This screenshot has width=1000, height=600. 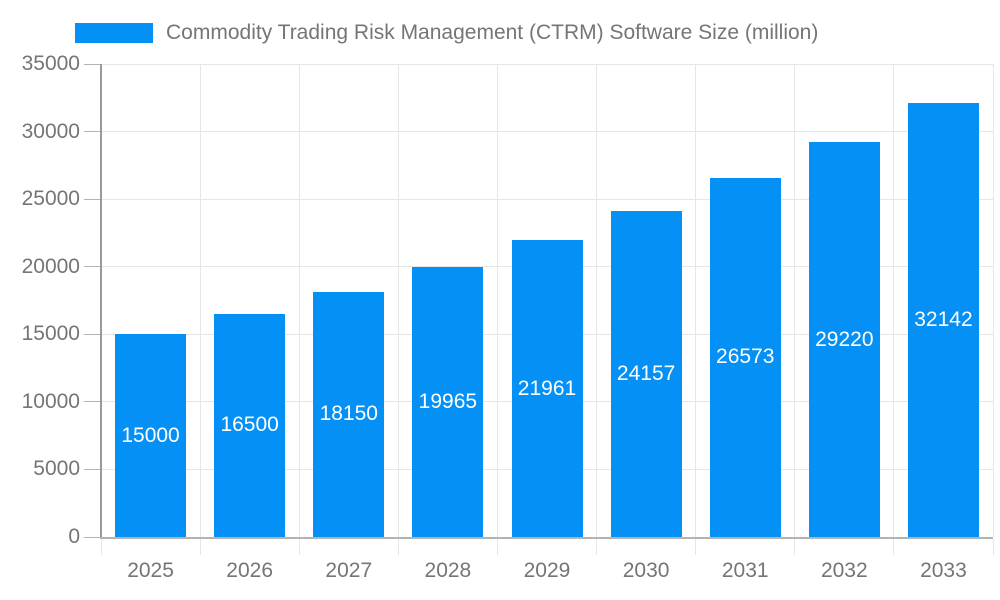 What do you see at coordinates (50, 266) in the screenshot?
I see `y-axis-tick-label: 20000` at bounding box center [50, 266].